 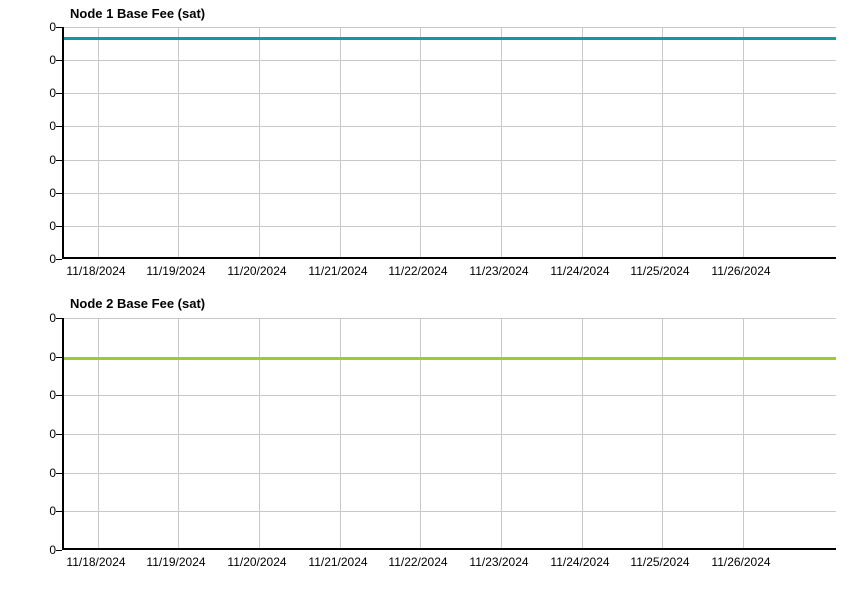 What do you see at coordinates (138, 13) in the screenshot?
I see `chart-title-node-1: Node 1 Base Fee (sat)` at bounding box center [138, 13].